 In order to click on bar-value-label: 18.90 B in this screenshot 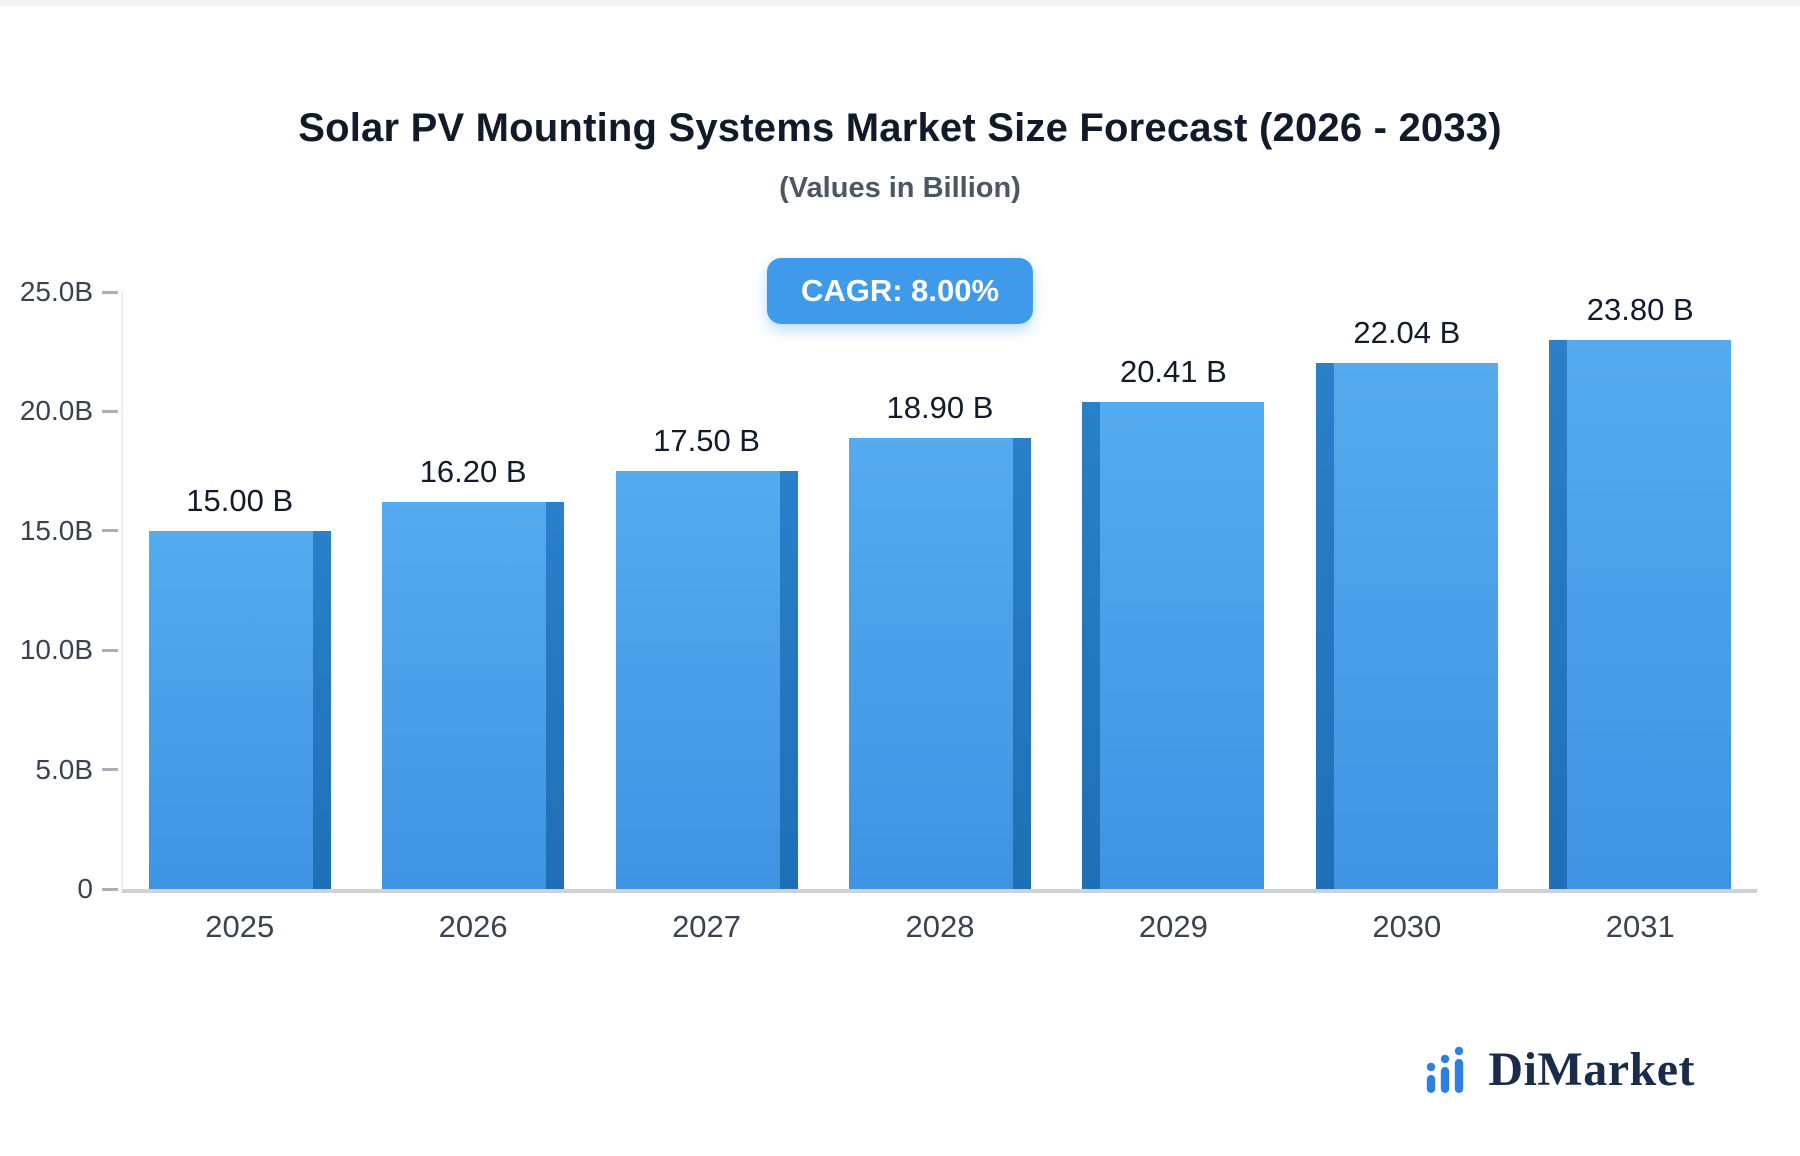, I will do `click(940, 407)`.